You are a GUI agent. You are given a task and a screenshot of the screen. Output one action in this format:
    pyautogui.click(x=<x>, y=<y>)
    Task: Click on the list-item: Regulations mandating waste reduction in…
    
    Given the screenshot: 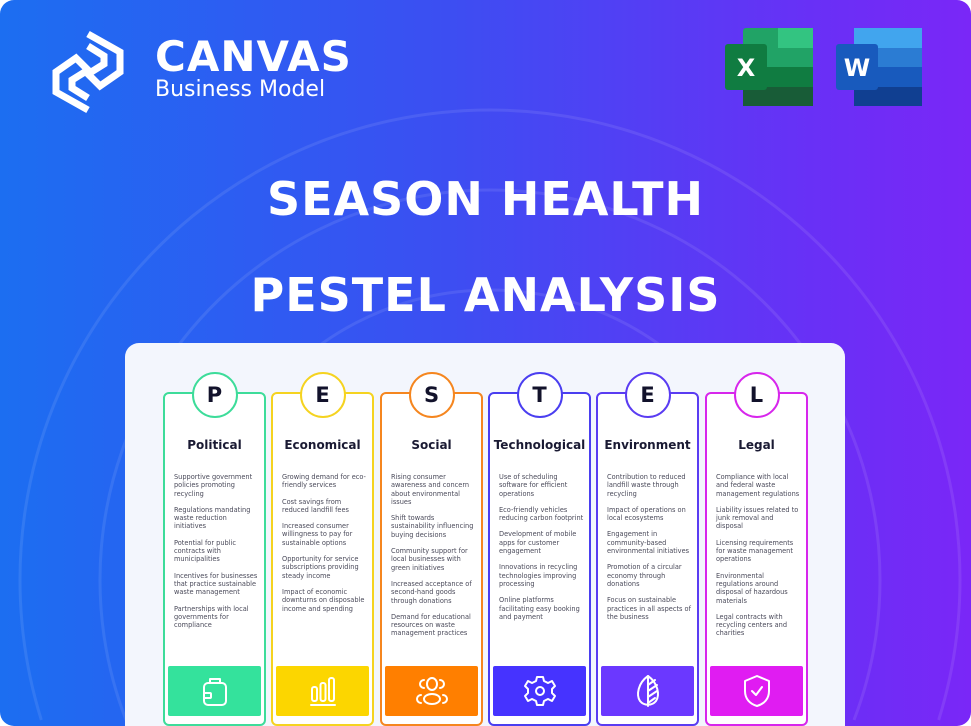 What is the action you would take?
    pyautogui.click(x=212, y=518)
    